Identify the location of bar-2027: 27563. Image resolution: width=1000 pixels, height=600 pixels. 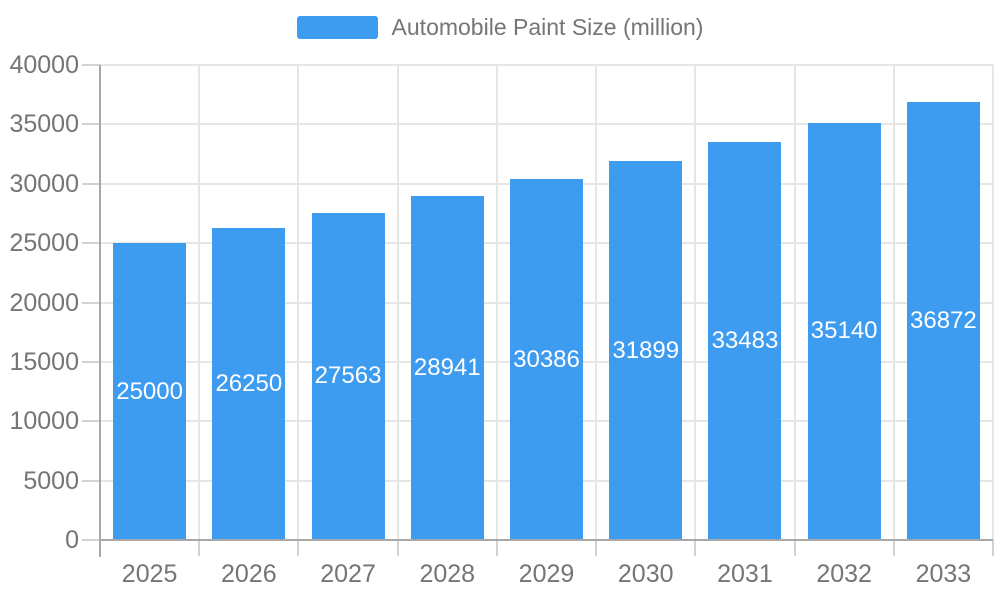
(348, 376).